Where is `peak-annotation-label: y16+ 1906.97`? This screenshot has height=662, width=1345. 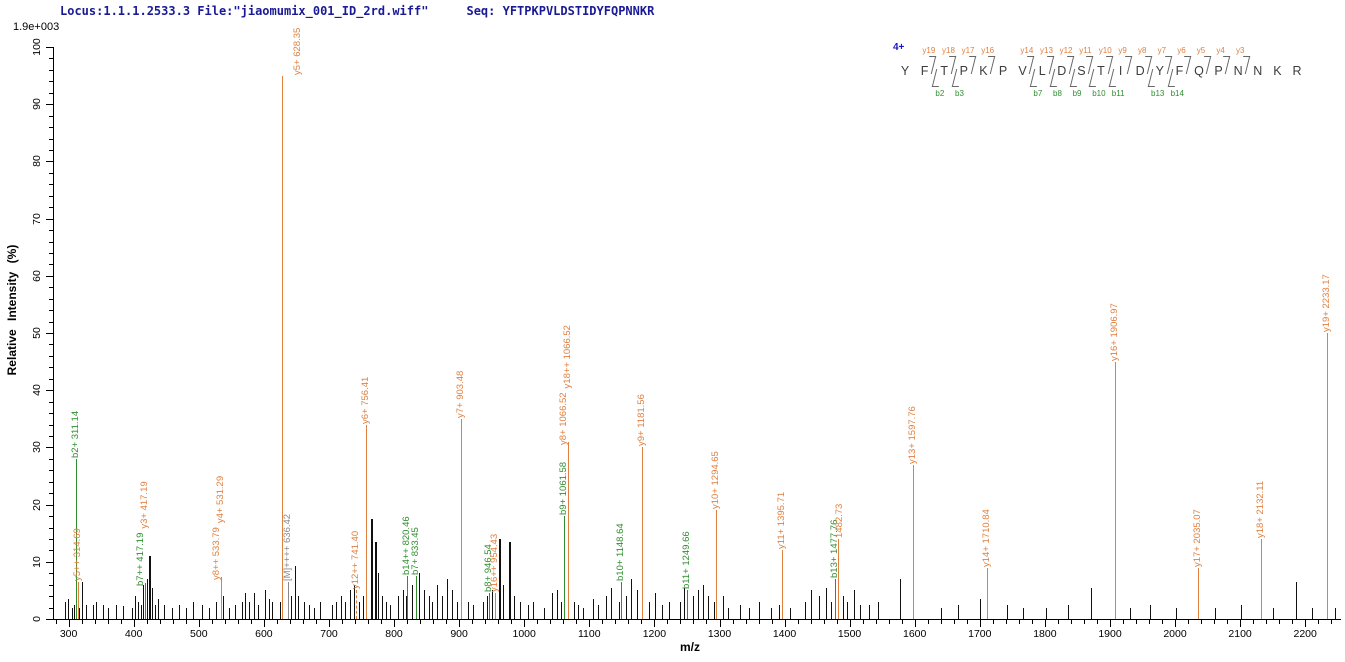
peak-annotation-label: y16+ 1906.97 is located at coordinates (1114, 332).